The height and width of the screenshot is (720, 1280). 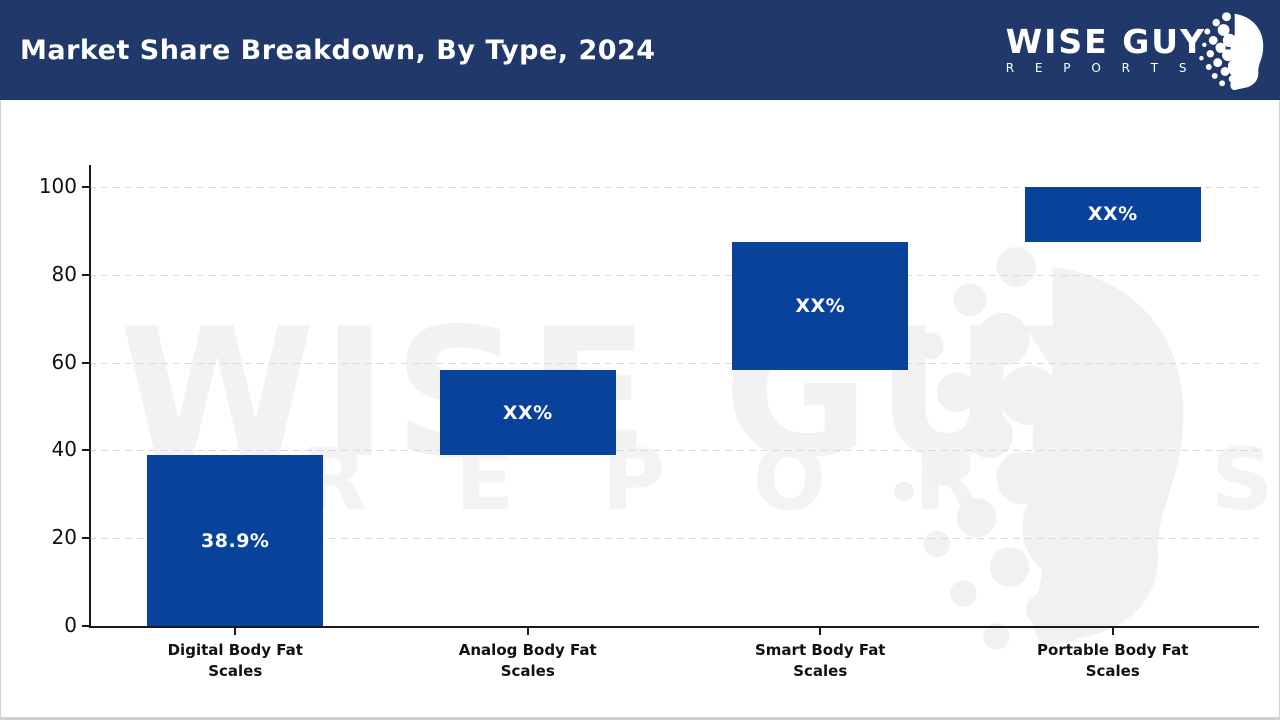 What do you see at coordinates (674, 627) in the screenshot?
I see `x-axis-line` at bounding box center [674, 627].